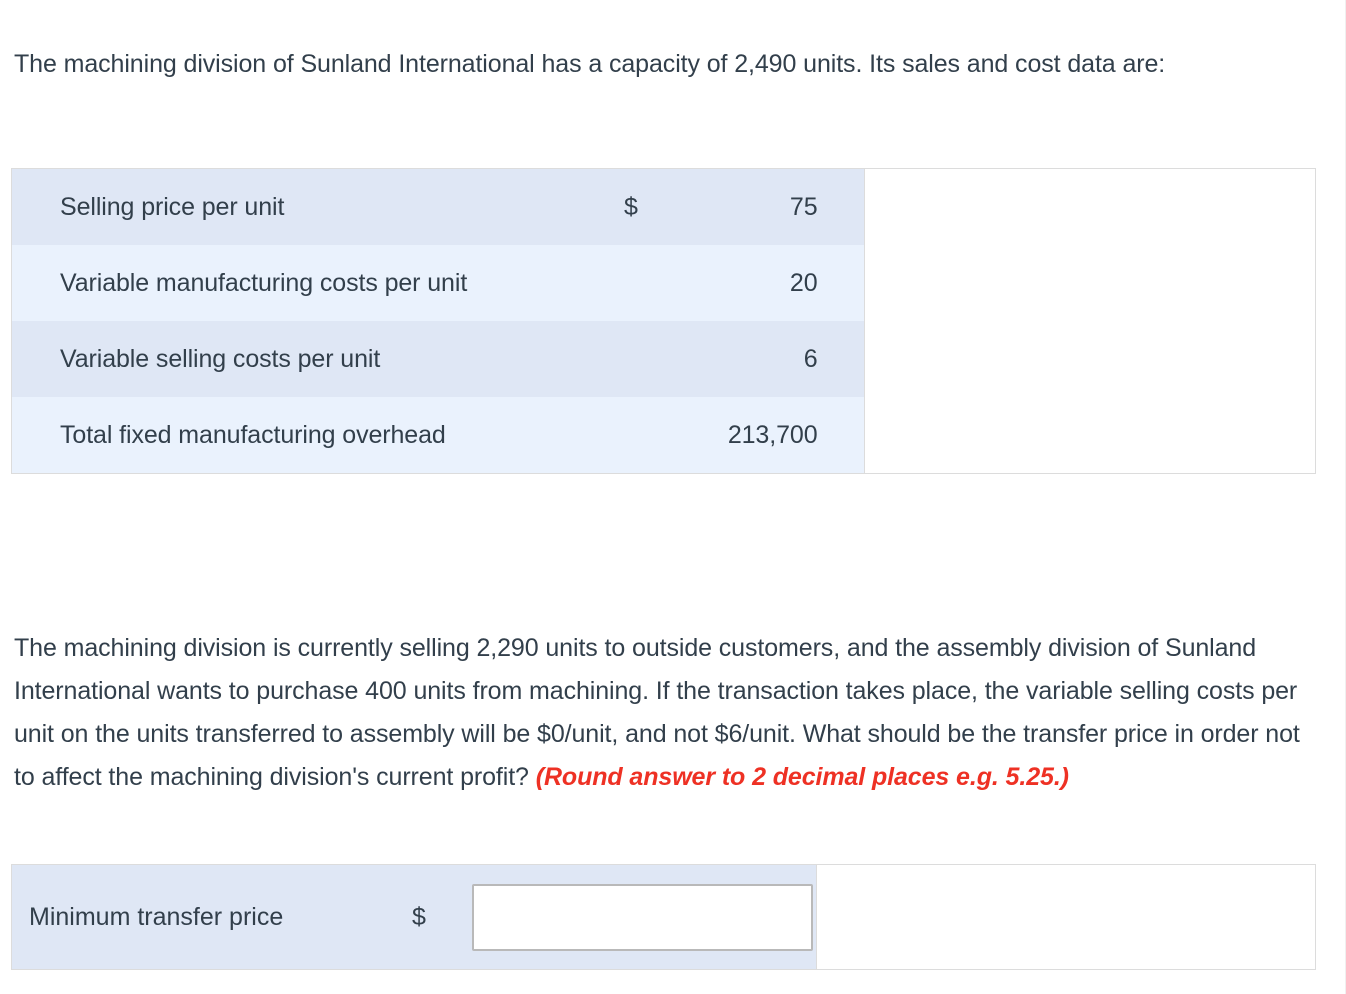  I want to click on row-value: 75, so click(803, 206).